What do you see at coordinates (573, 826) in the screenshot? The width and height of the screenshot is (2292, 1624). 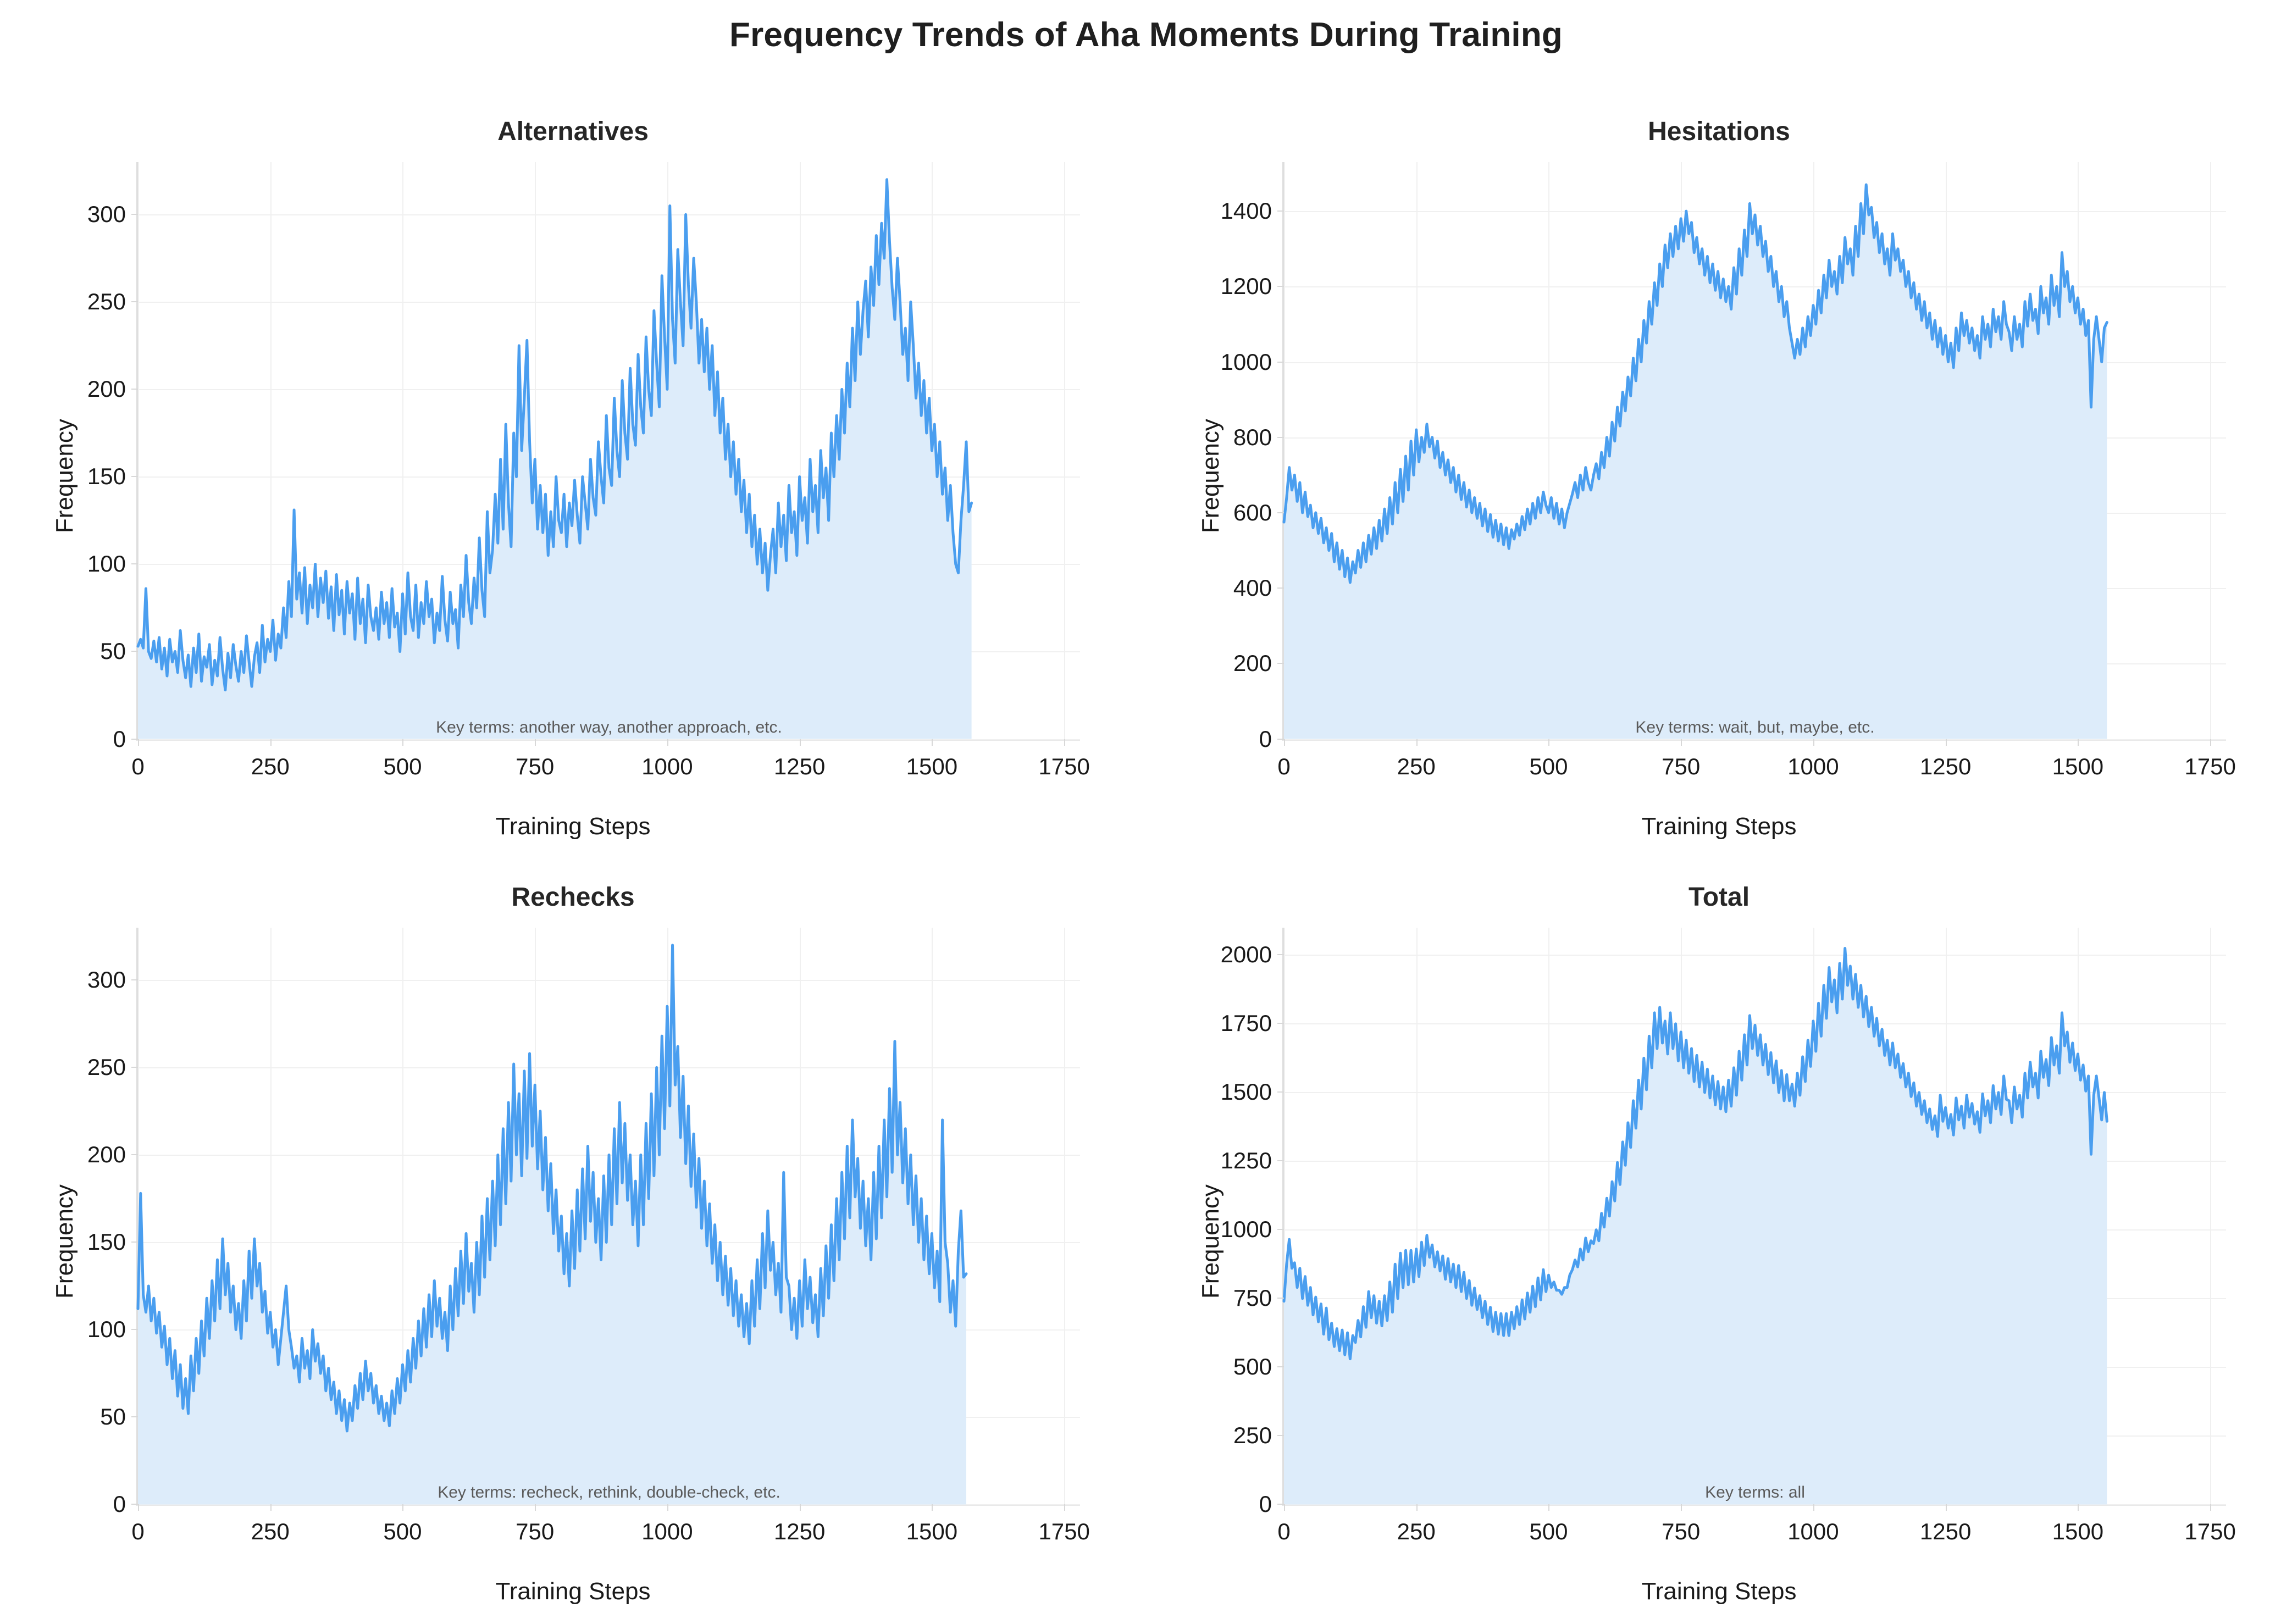 I see `x-axis-label-alternatives: Training Steps` at bounding box center [573, 826].